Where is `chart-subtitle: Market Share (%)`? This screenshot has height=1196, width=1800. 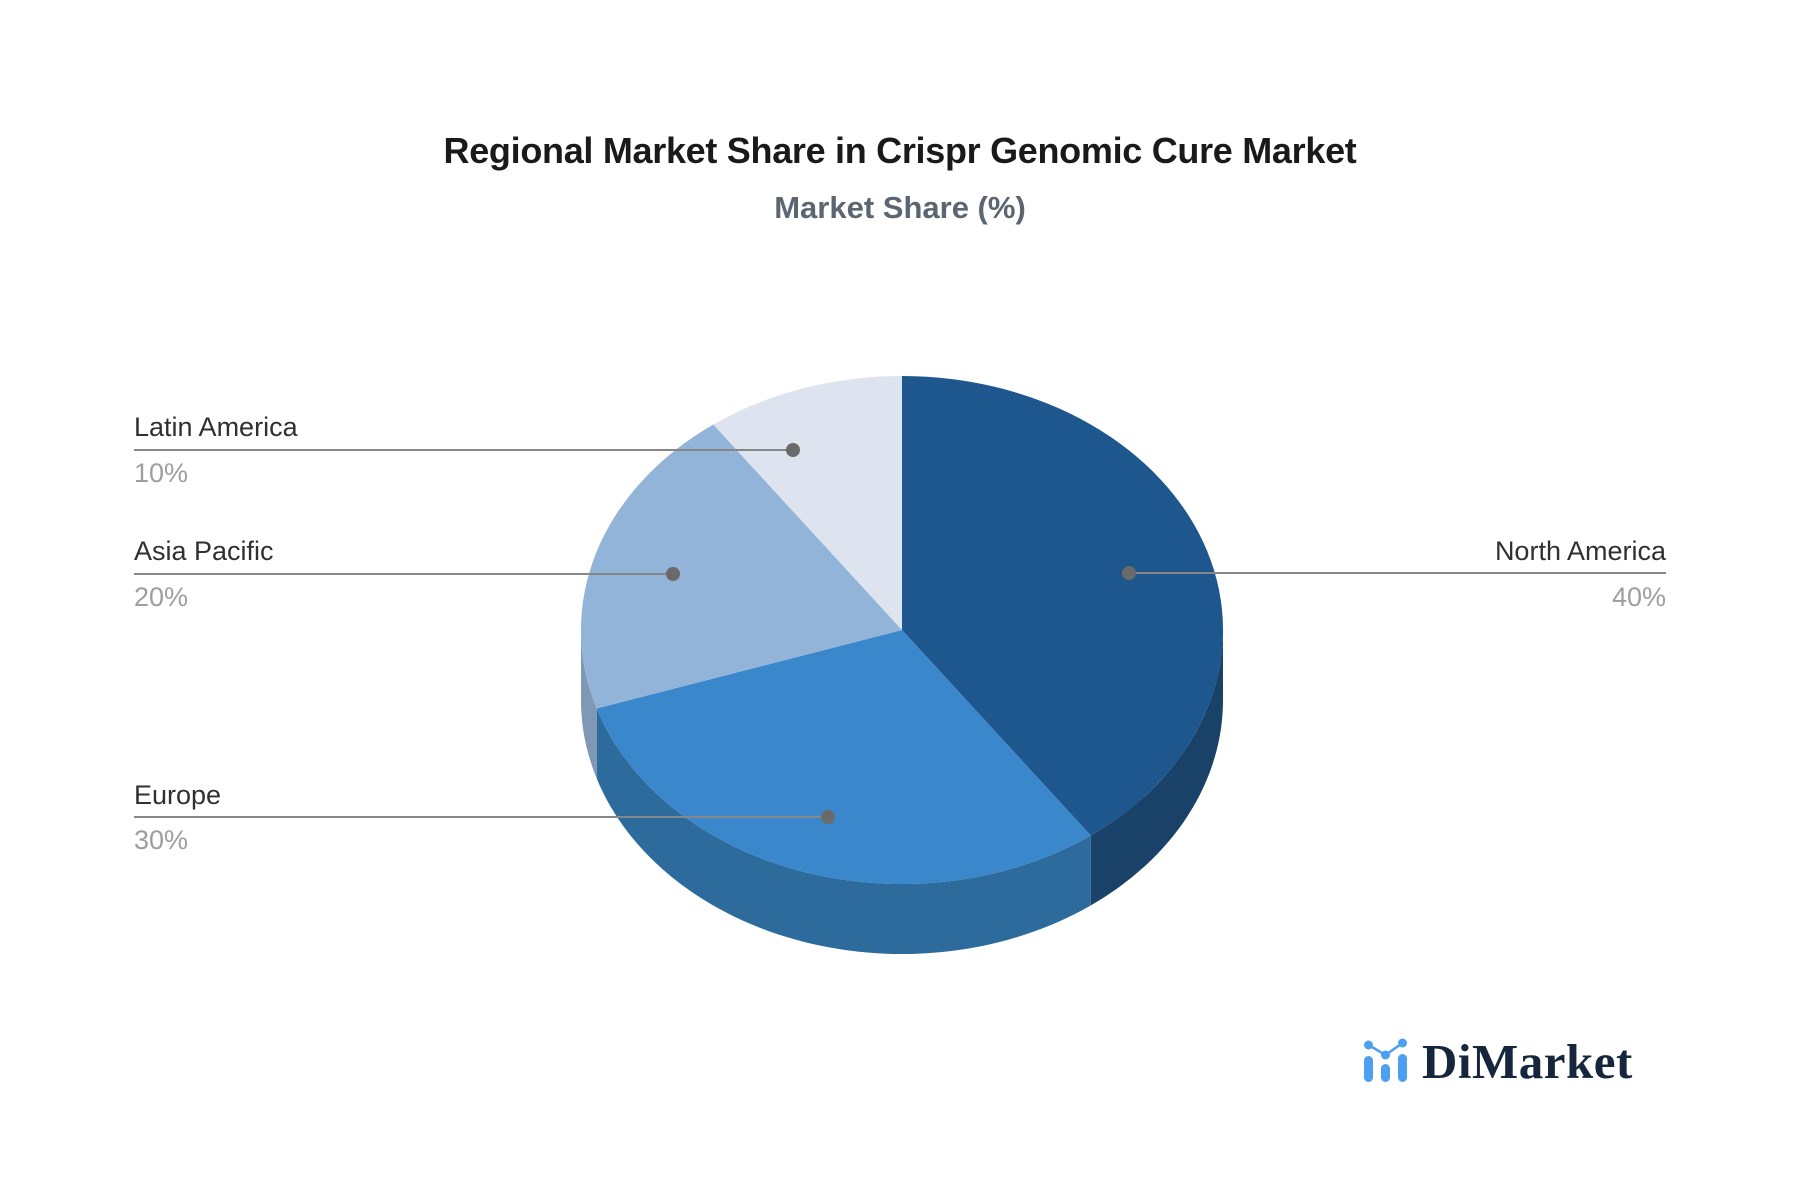
chart-subtitle: Market Share (%) is located at coordinates (900, 207).